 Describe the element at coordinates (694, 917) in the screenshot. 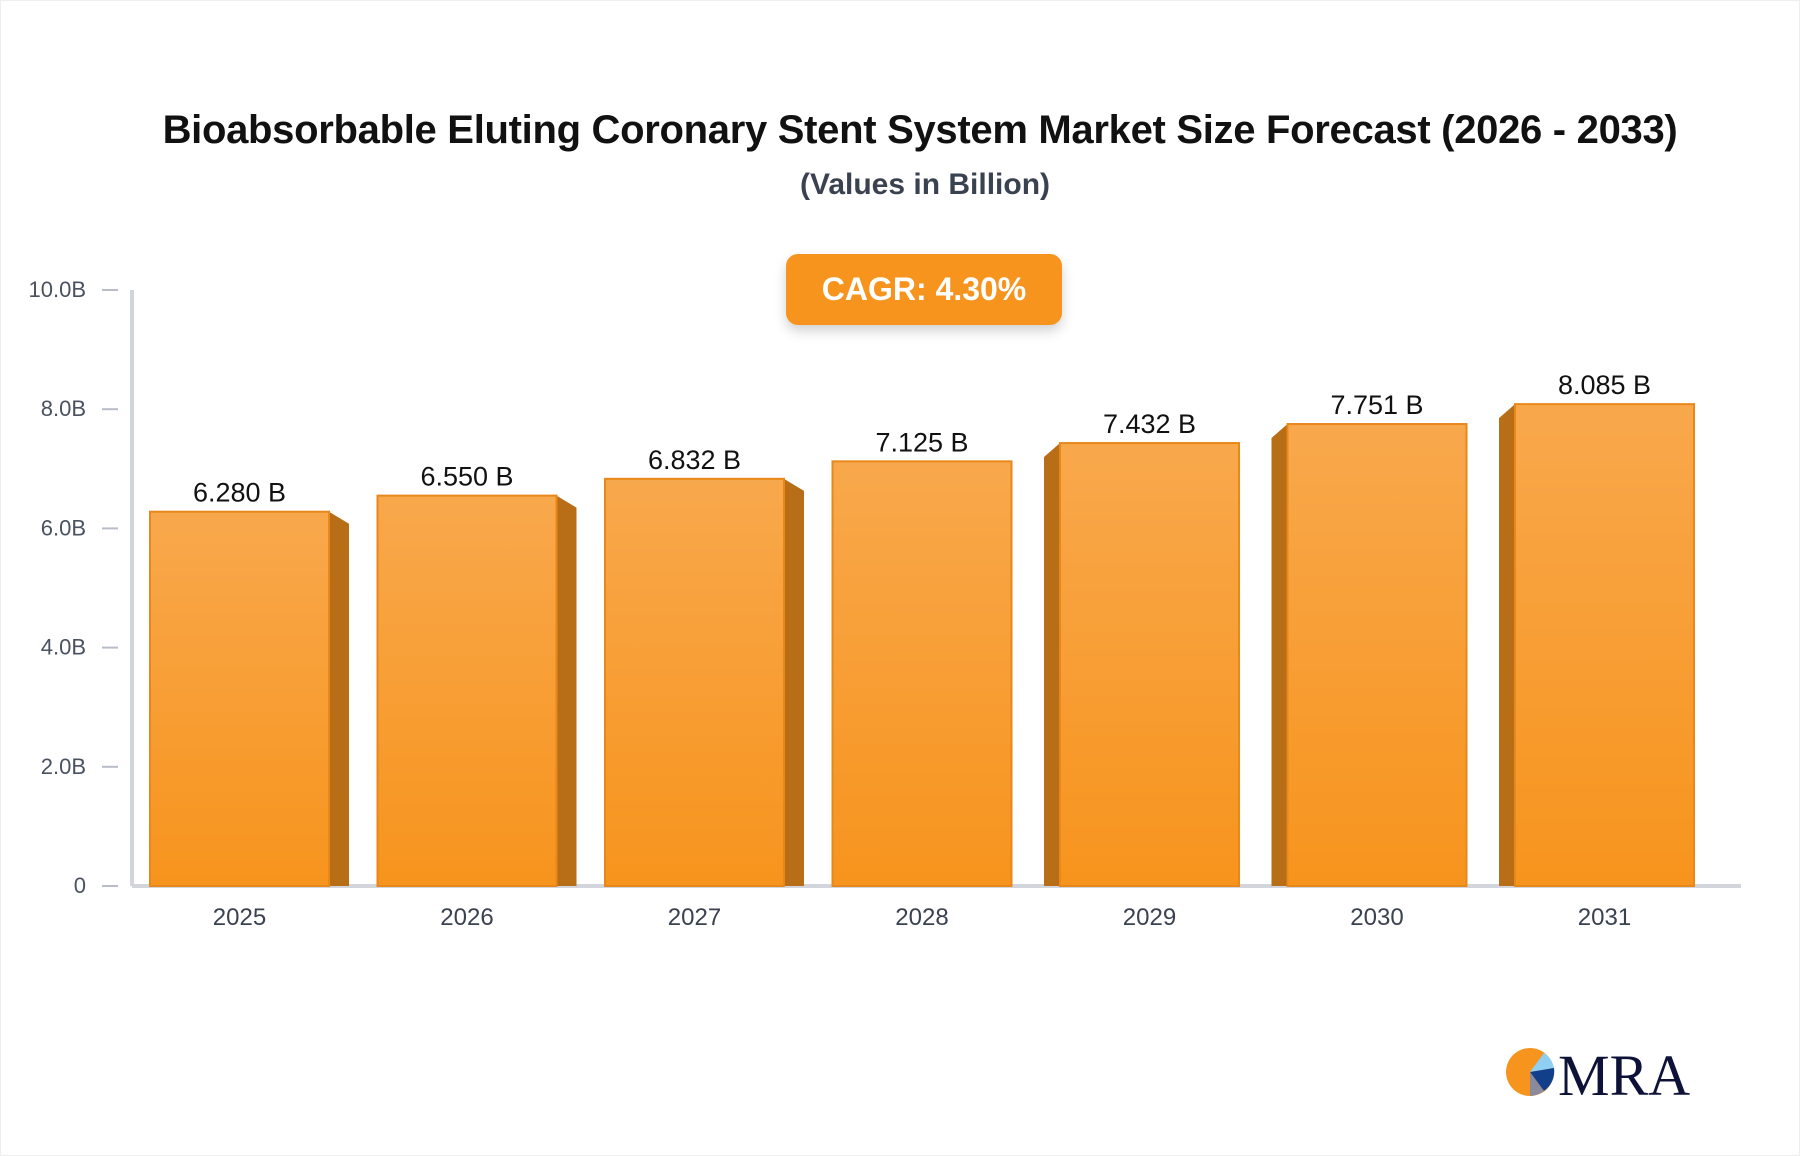

I see `x-tick-label: 2027` at that location.